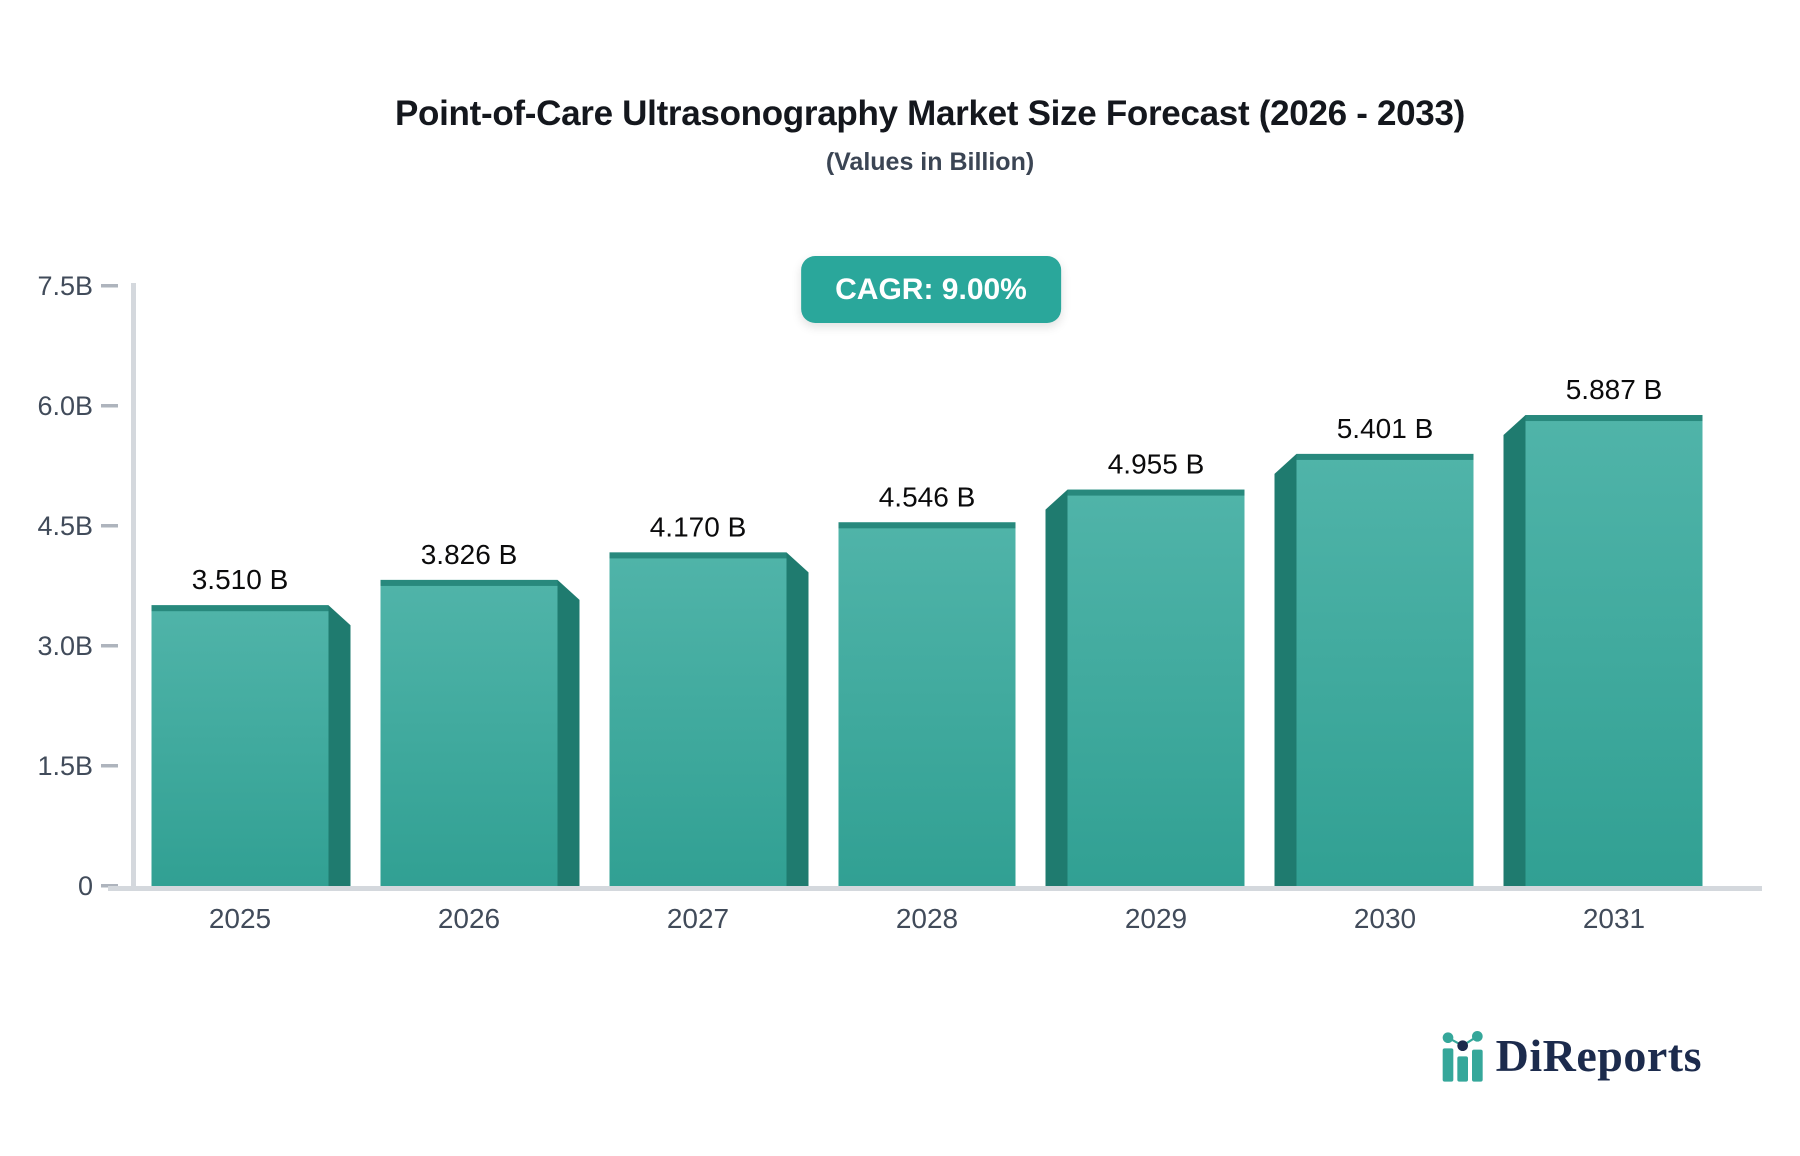 This screenshot has width=1800, height=1156. What do you see at coordinates (698, 918) in the screenshot?
I see `x-category-label-2027: 2027` at bounding box center [698, 918].